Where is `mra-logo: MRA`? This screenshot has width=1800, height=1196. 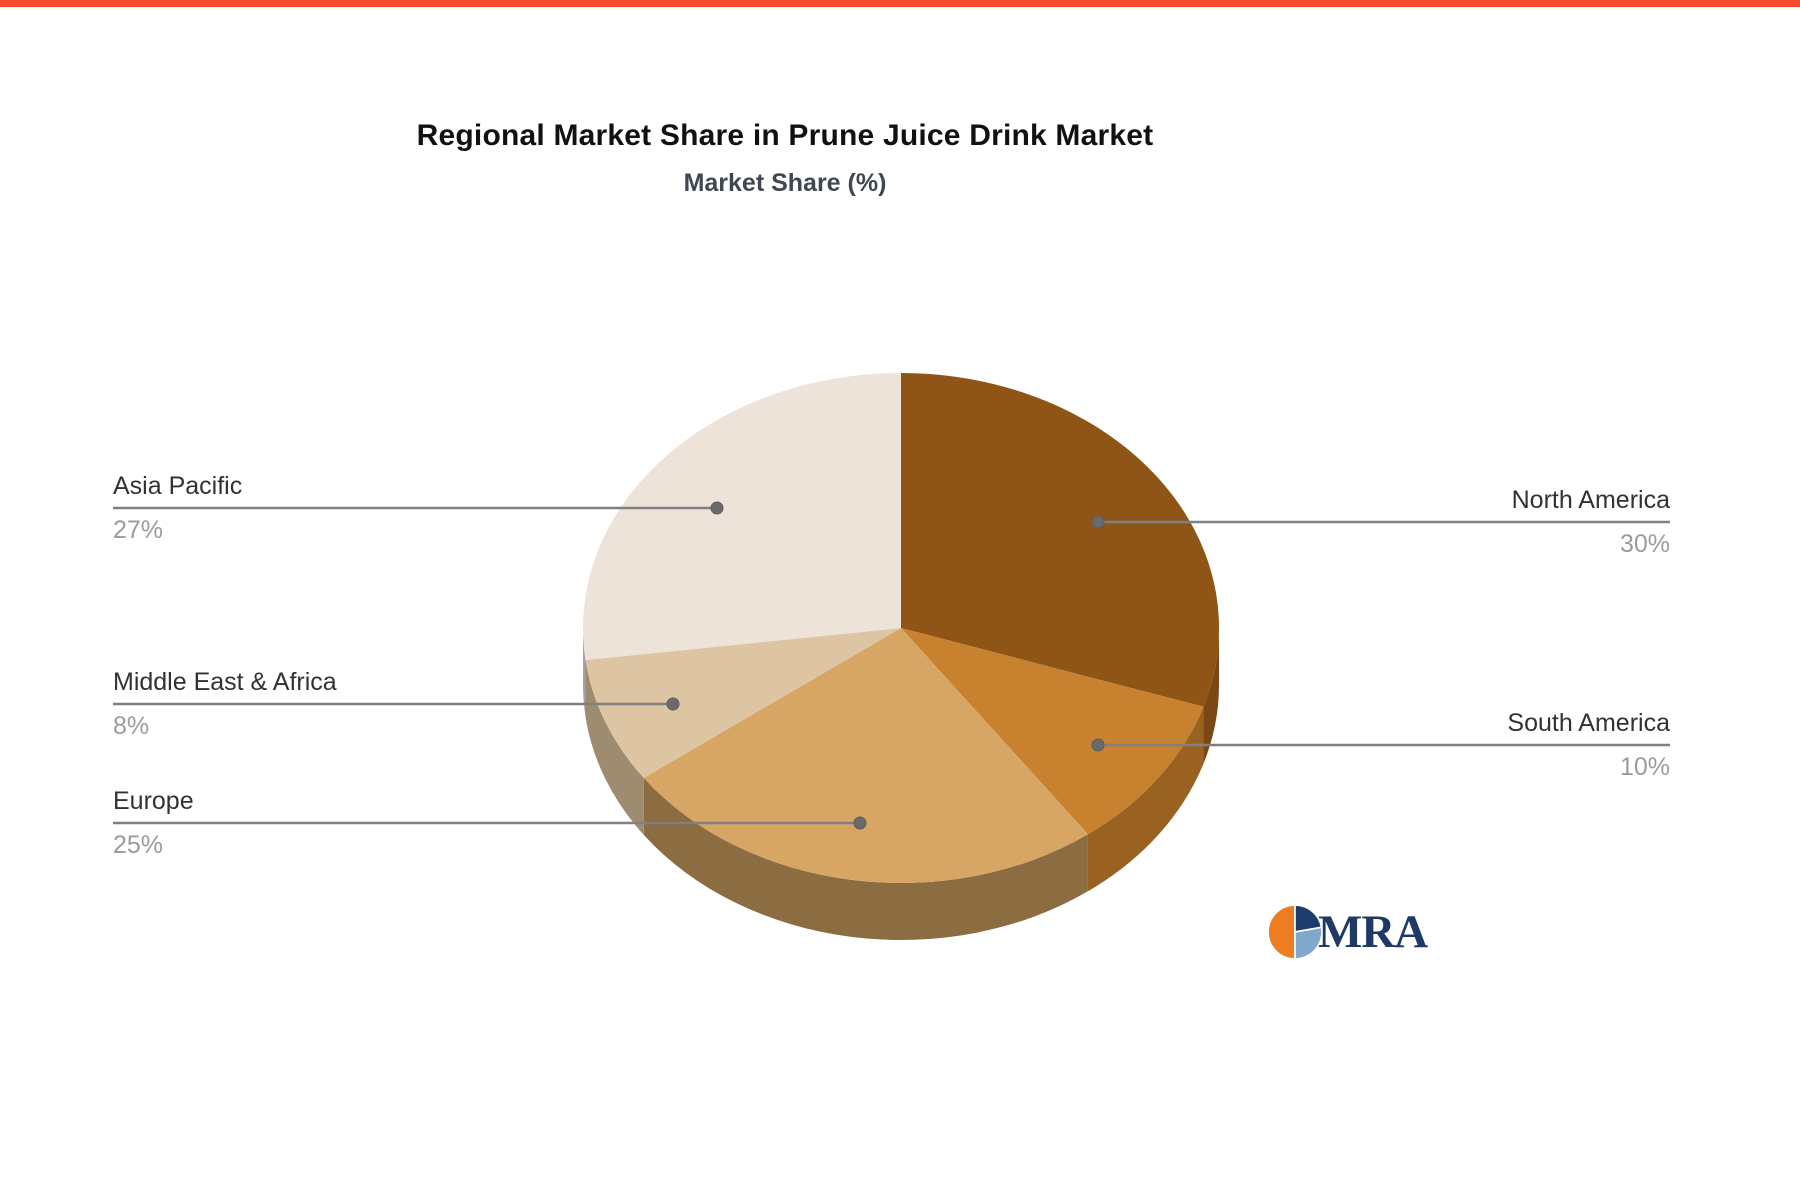
mra-logo: MRA is located at coordinates (1347, 932).